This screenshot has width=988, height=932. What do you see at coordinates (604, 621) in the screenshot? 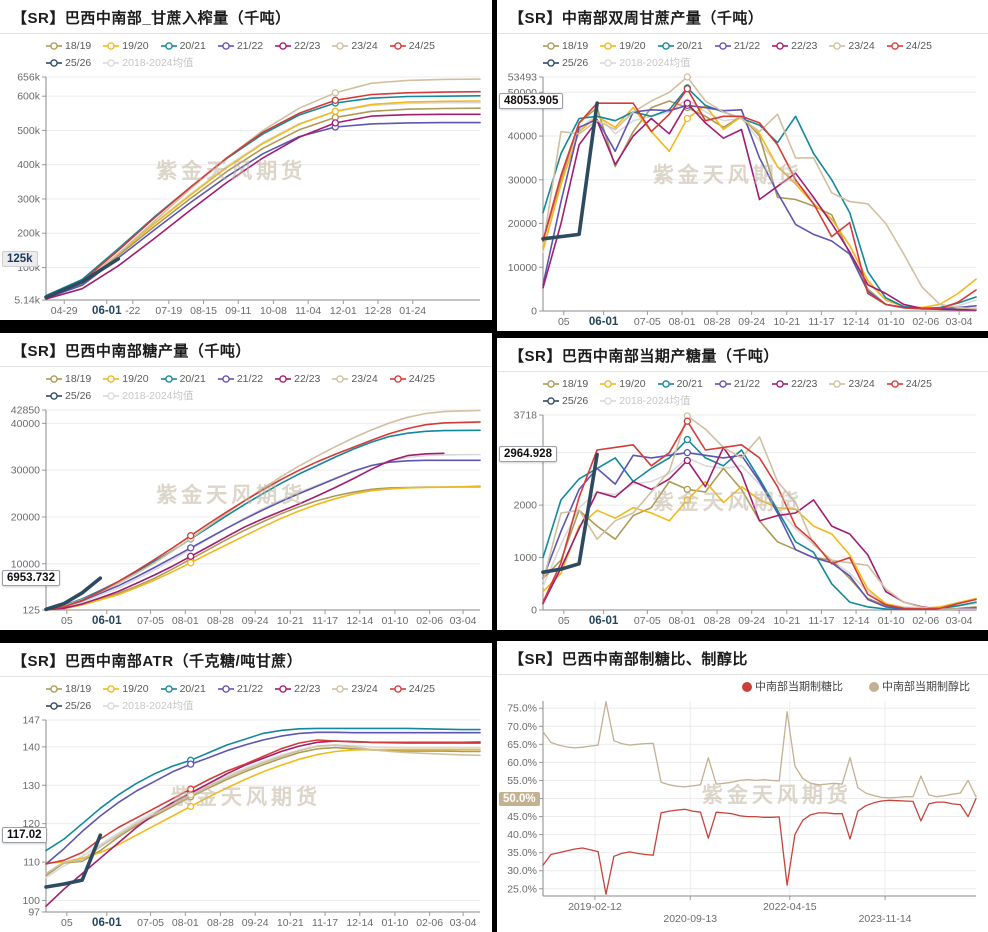
I see `svg-text: 06-01` at bounding box center [604, 621].